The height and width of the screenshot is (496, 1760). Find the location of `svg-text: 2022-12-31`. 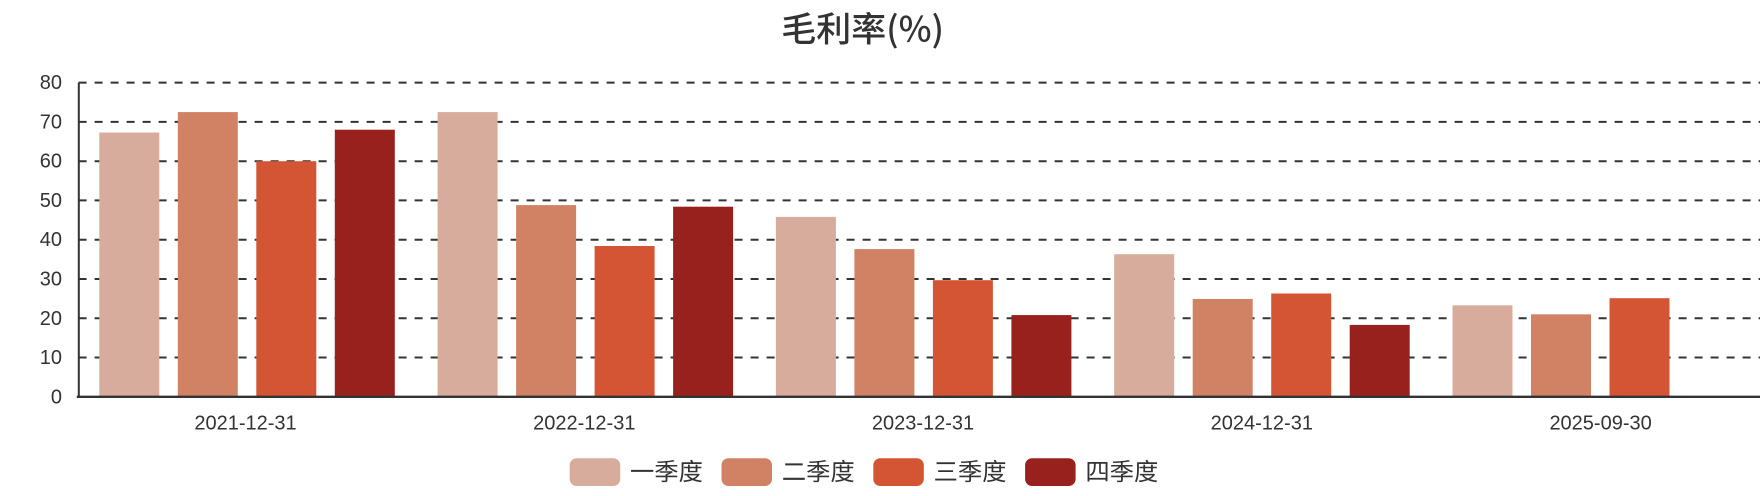

svg-text: 2022-12-31 is located at coordinates (584, 424).